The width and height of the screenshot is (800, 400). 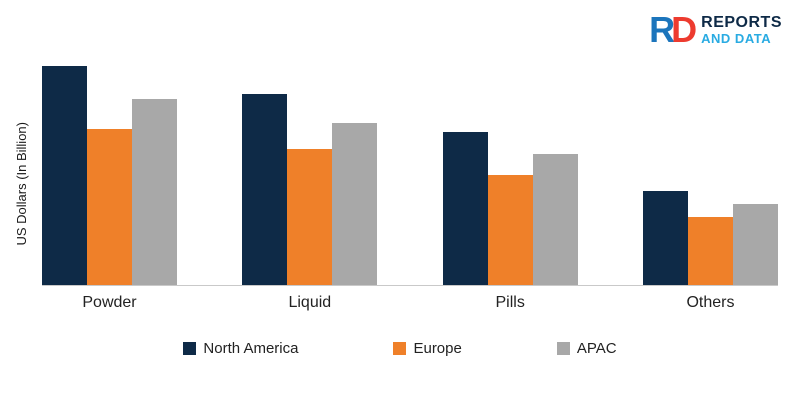 I want to click on legend-item-north-america: North America, so click(x=240, y=348).